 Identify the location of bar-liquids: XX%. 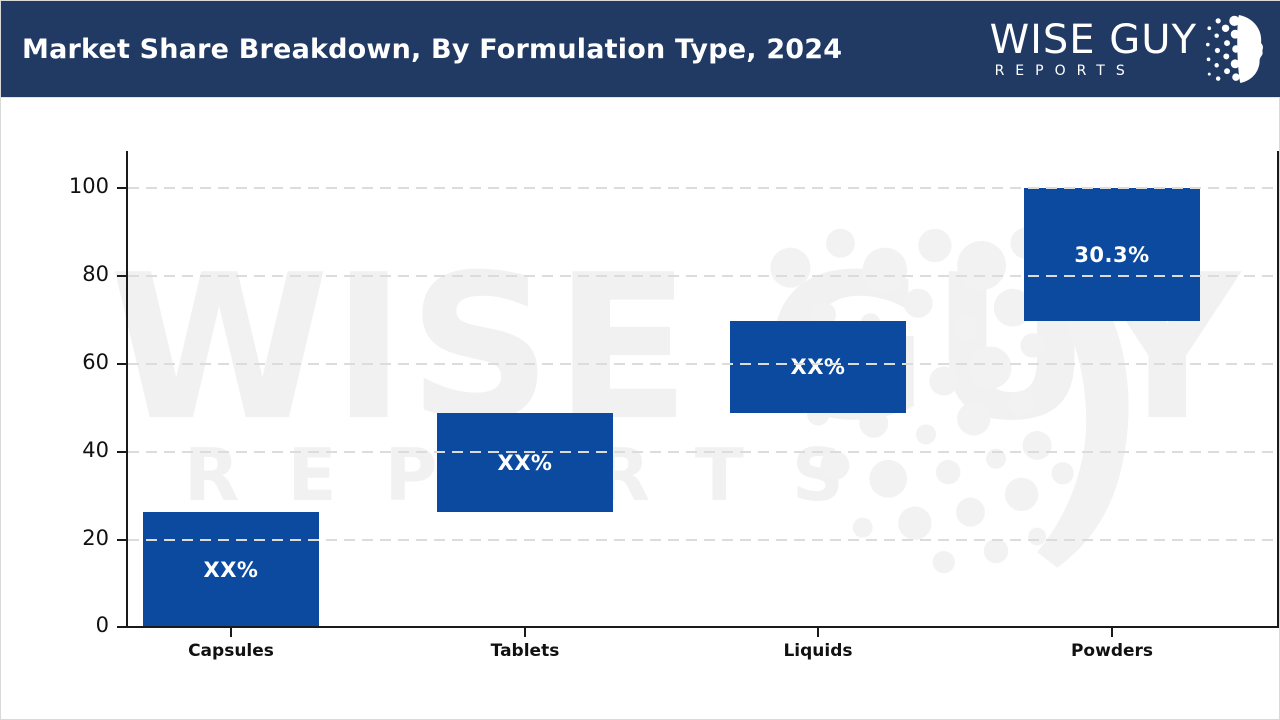
(818, 367).